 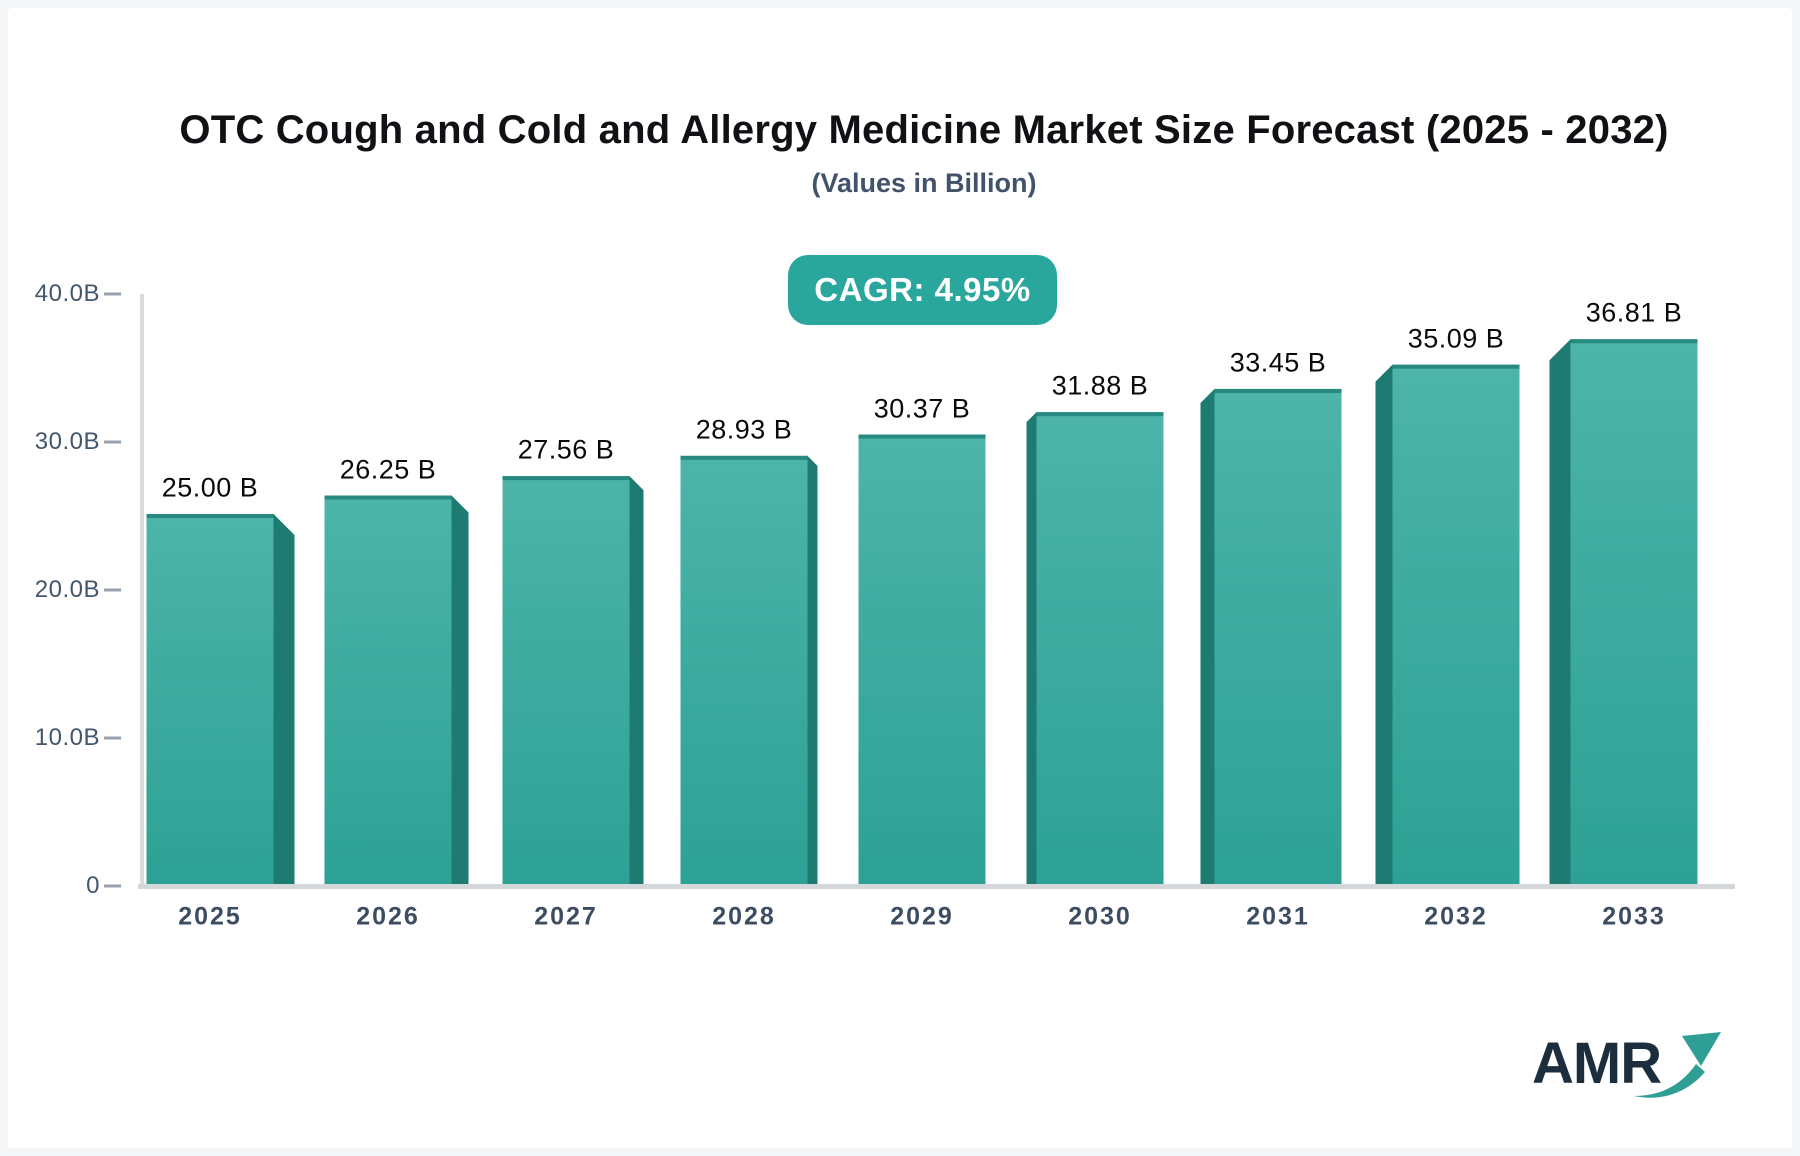 What do you see at coordinates (1560, 611) in the screenshot?
I see `bar-side-2033` at bounding box center [1560, 611].